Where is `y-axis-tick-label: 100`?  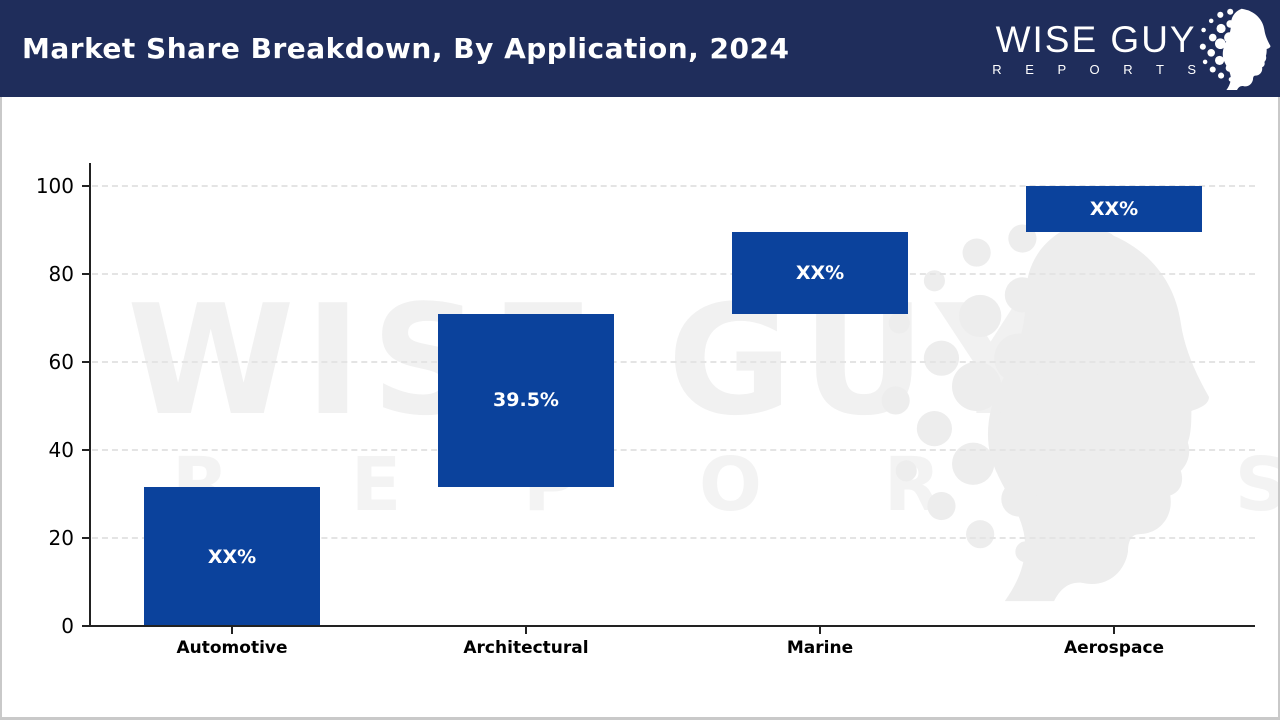 y-axis-tick-label: 100 is located at coordinates (54, 186).